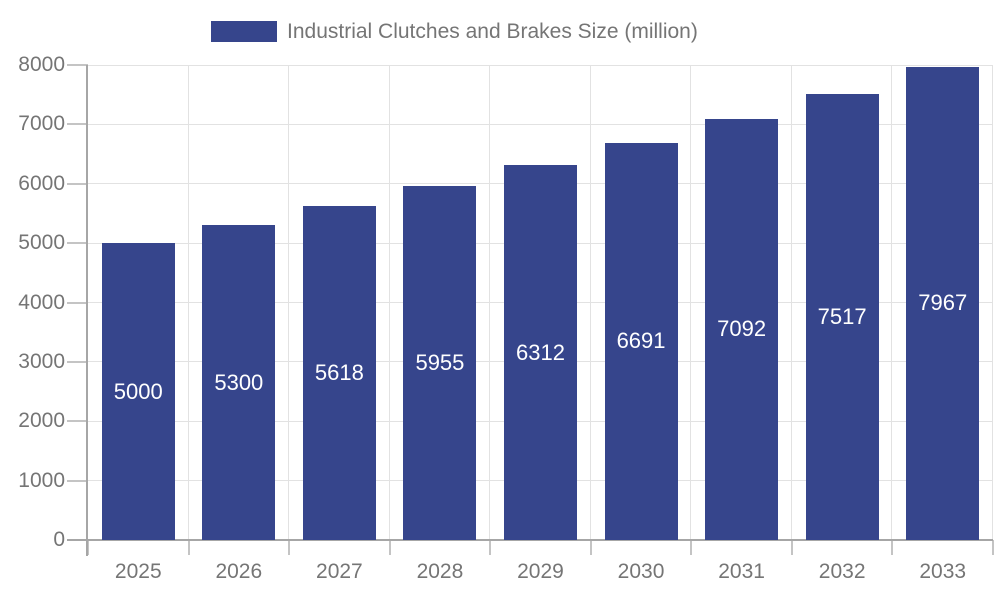 The image size is (1000, 600). What do you see at coordinates (339, 571) in the screenshot?
I see `x-tick-label: 2027` at bounding box center [339, 571].